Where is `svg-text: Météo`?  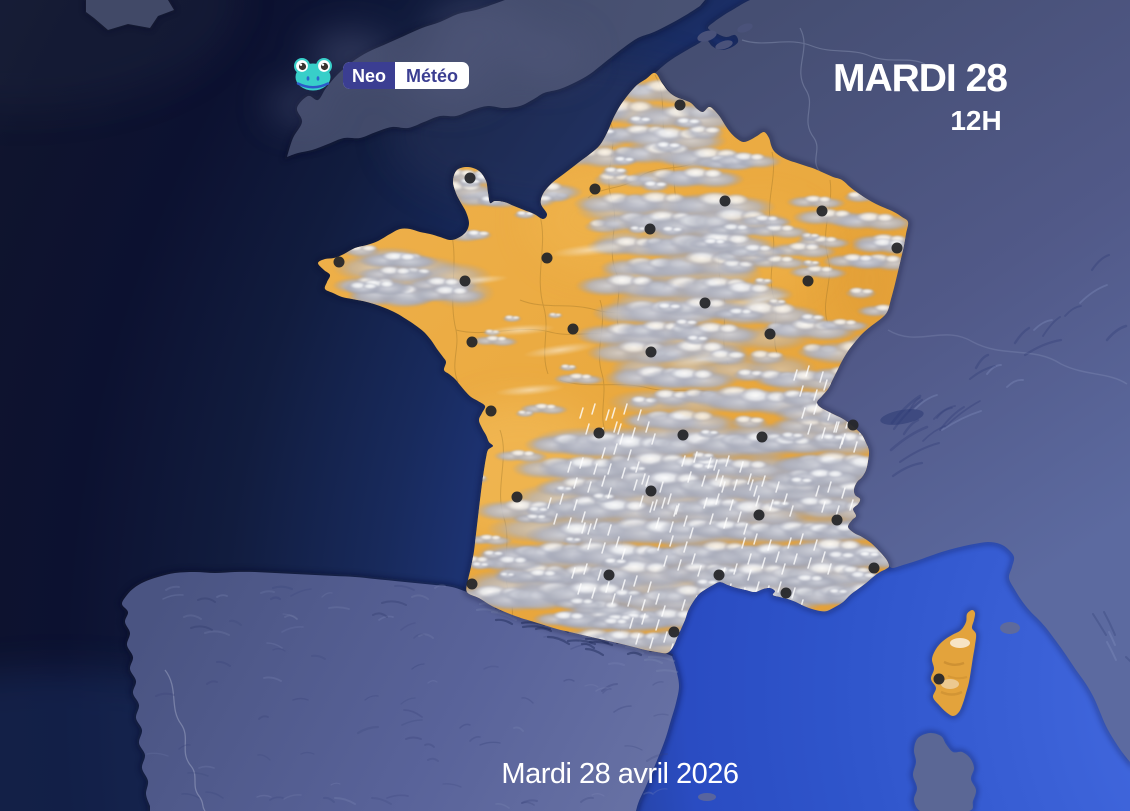 svg-text: Météo is located at coordinates (432, 76).